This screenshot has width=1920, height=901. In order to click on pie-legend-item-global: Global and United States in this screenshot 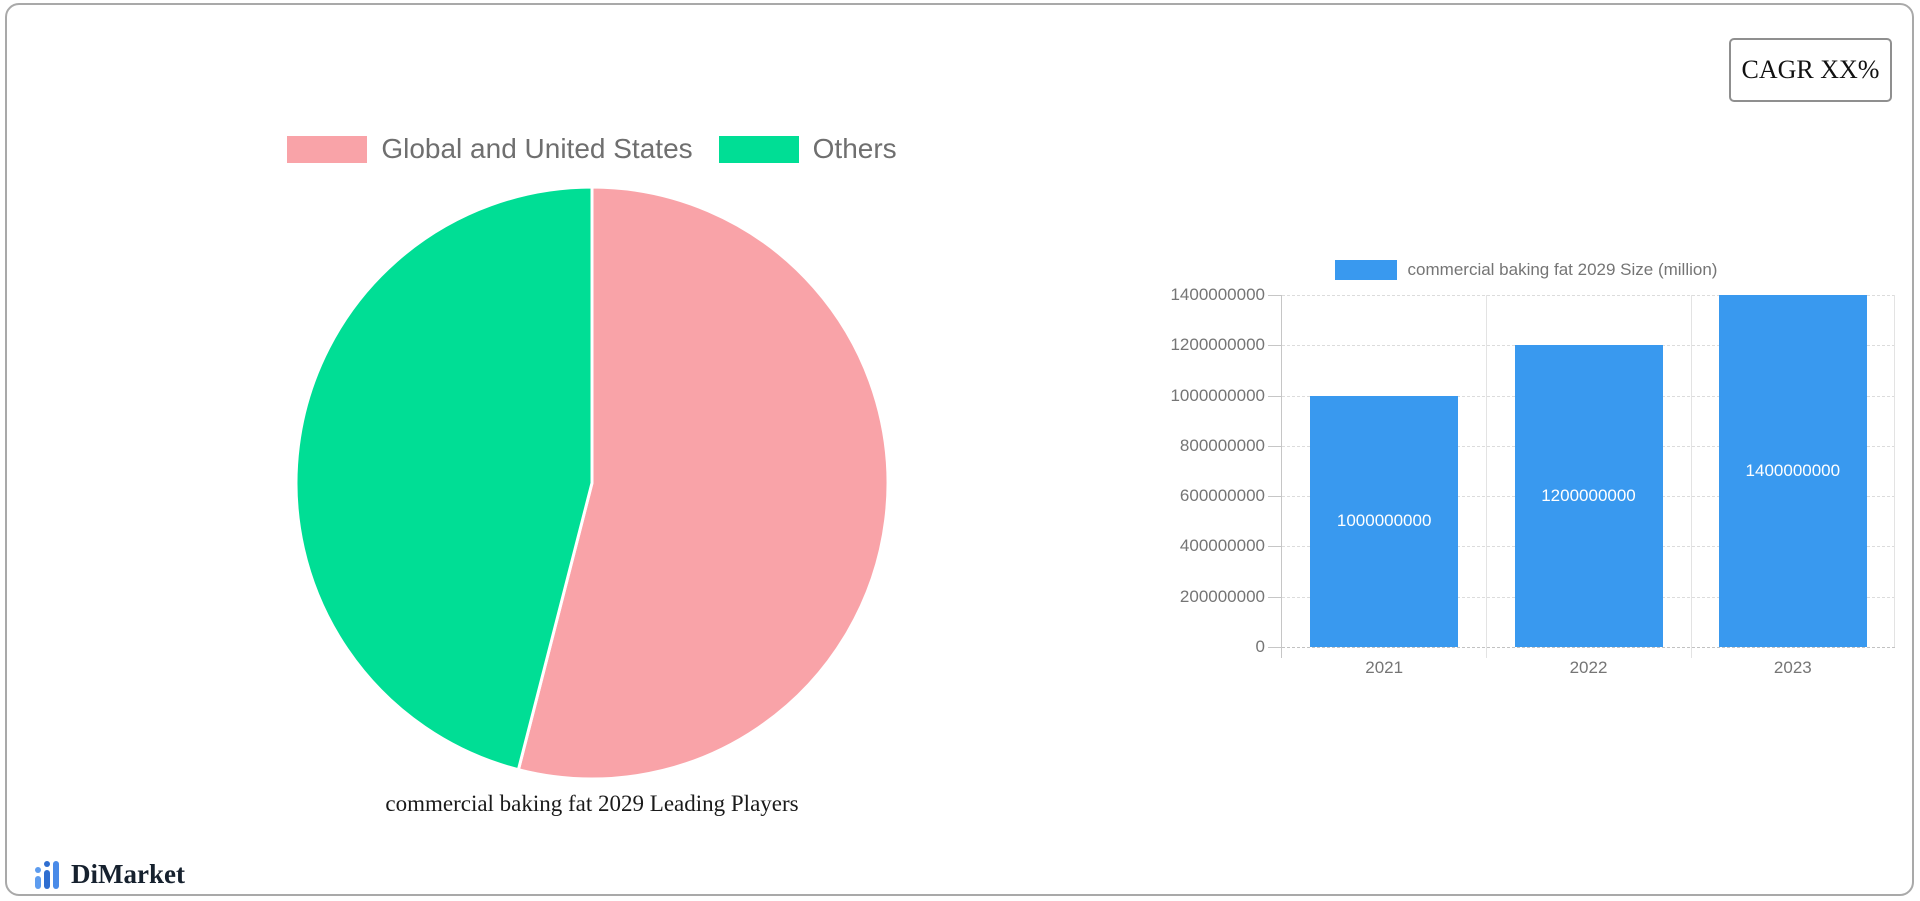, I will do `click(490, 149)`.